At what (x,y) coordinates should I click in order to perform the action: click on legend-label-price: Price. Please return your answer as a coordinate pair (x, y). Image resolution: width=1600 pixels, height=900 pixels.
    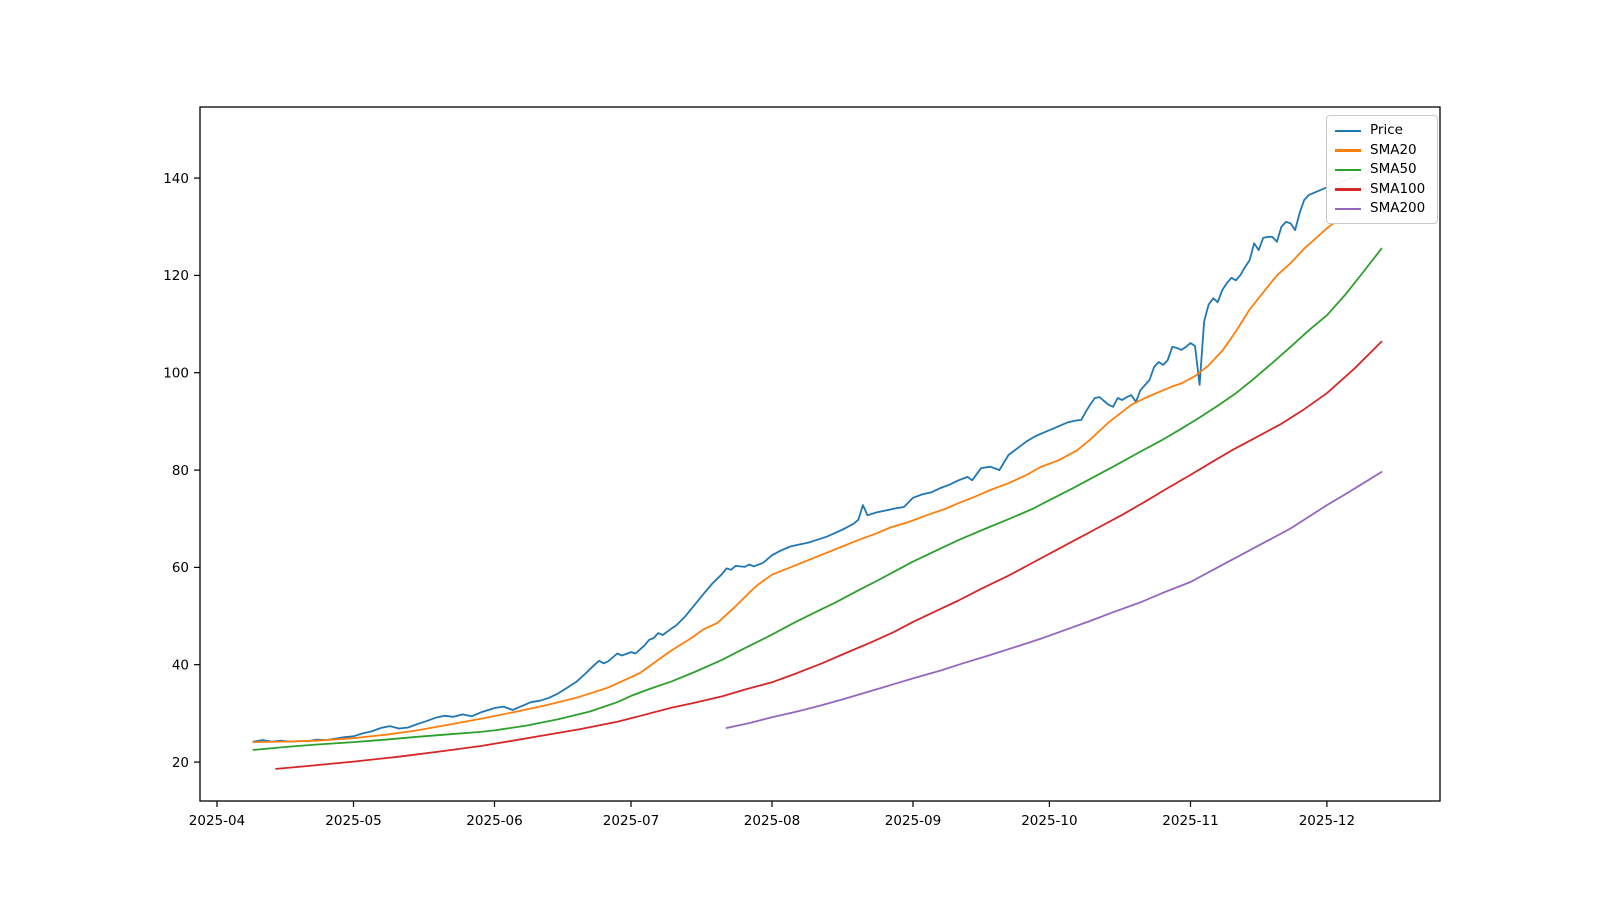
    Looking at the image, I should click on (1386, 130).